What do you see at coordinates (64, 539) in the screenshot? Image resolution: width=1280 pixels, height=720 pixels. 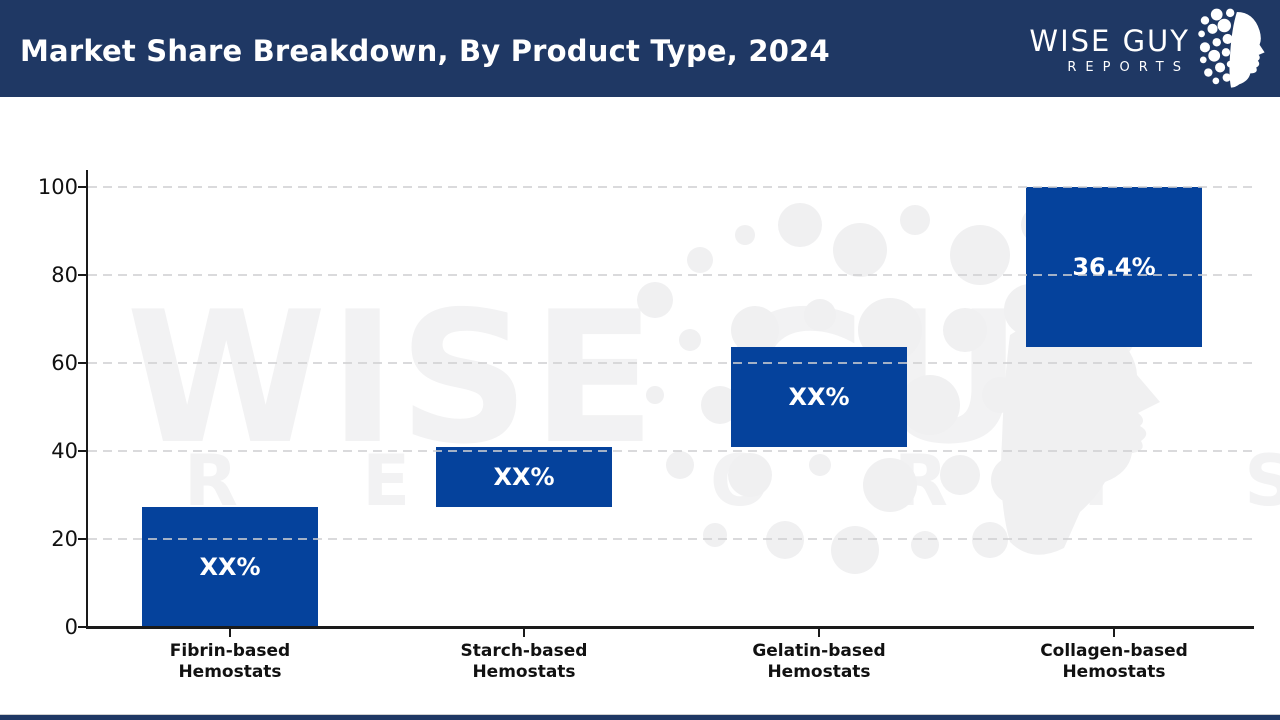 I see `y-tick-label: 20` at bounding box center [64, 539].